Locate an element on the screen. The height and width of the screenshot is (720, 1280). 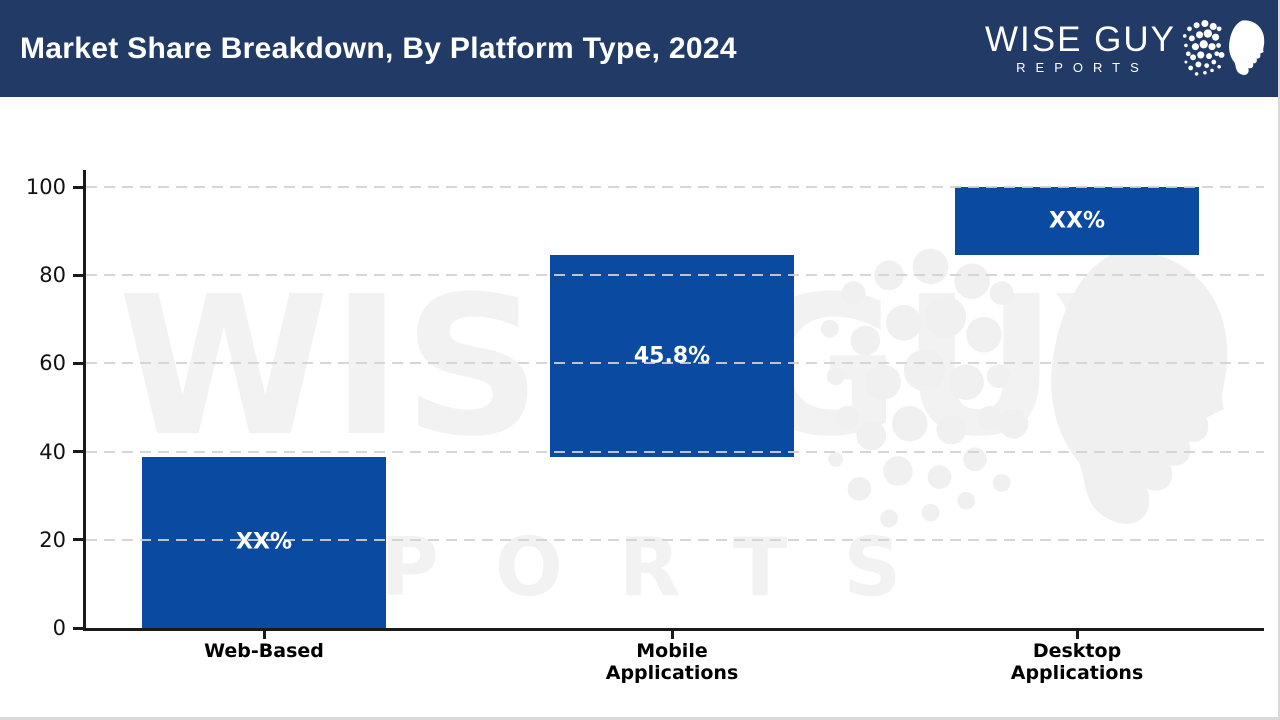
bar-desktop-applications is located at coordinates (1077, 221).